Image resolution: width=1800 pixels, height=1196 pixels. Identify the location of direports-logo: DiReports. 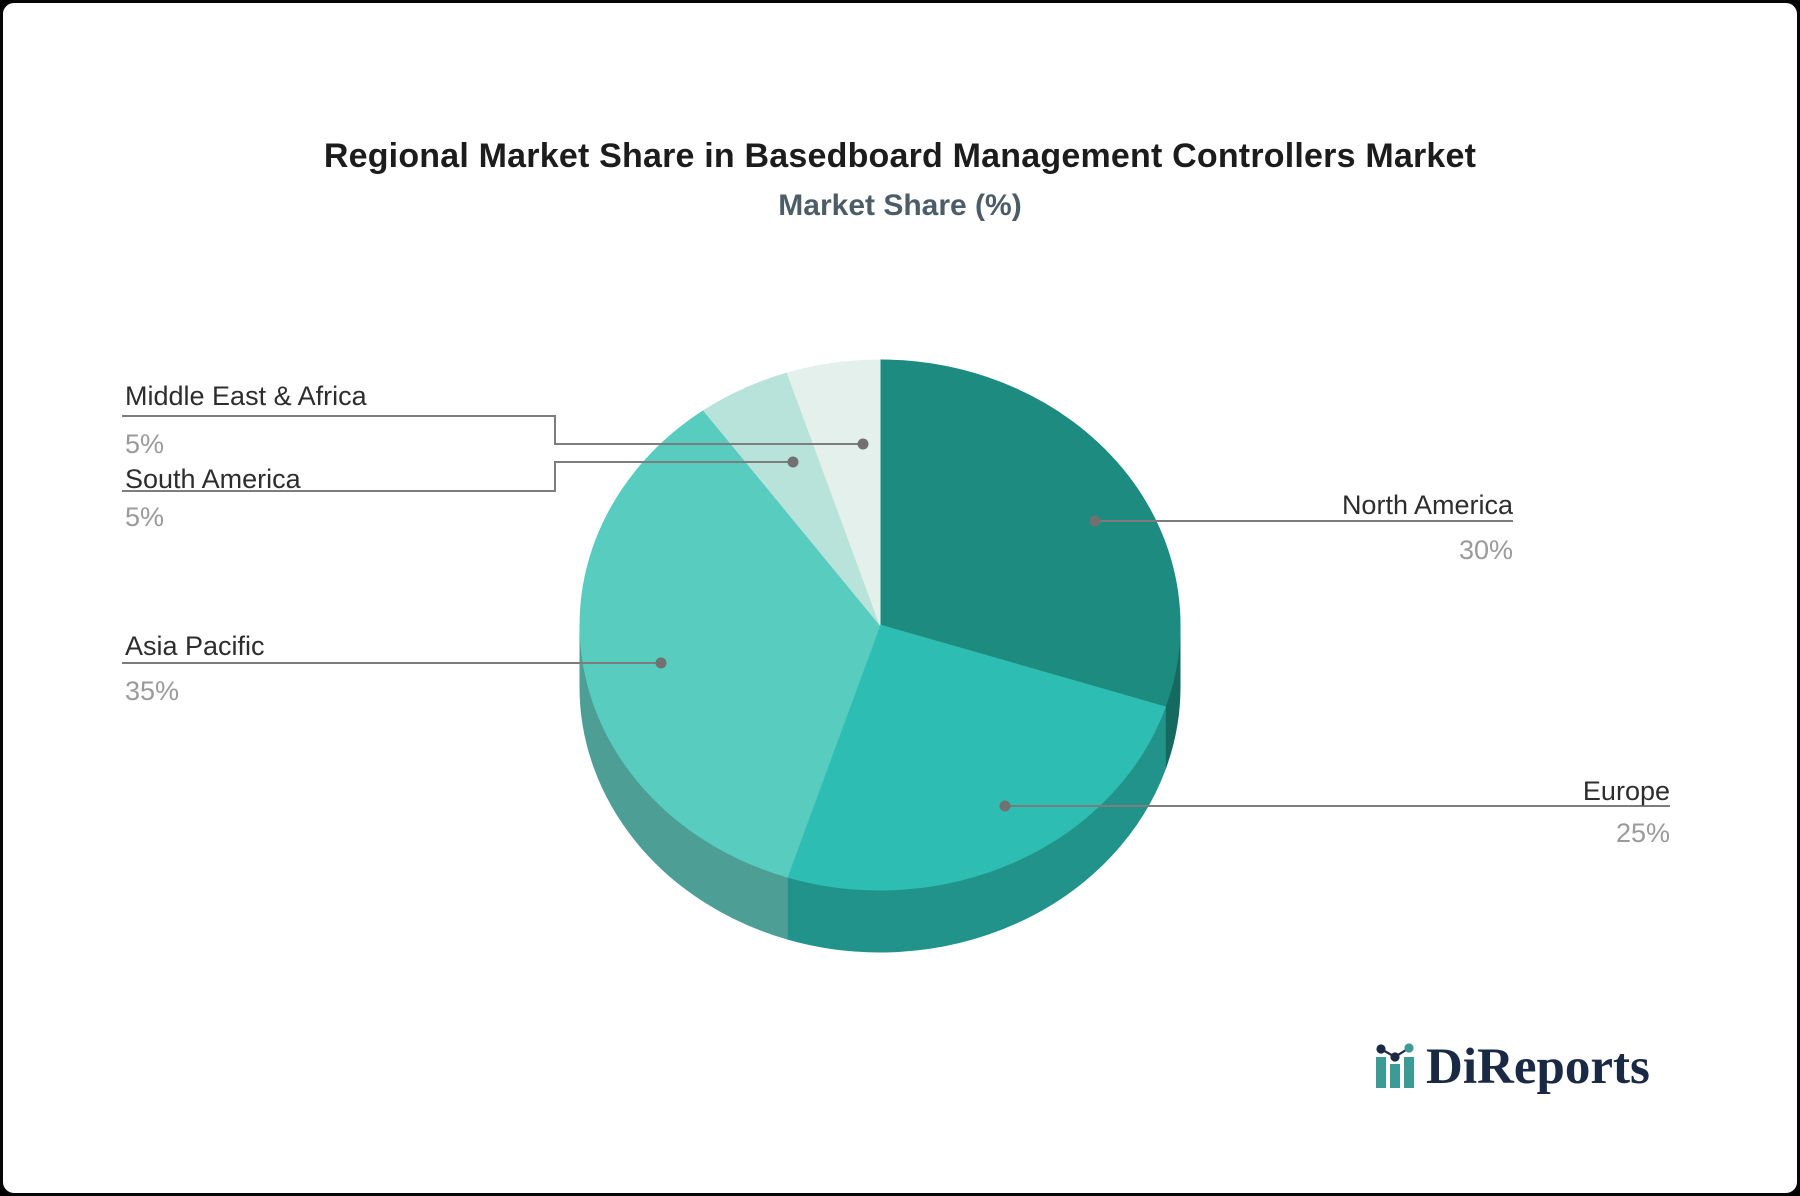
(1512, 1067).